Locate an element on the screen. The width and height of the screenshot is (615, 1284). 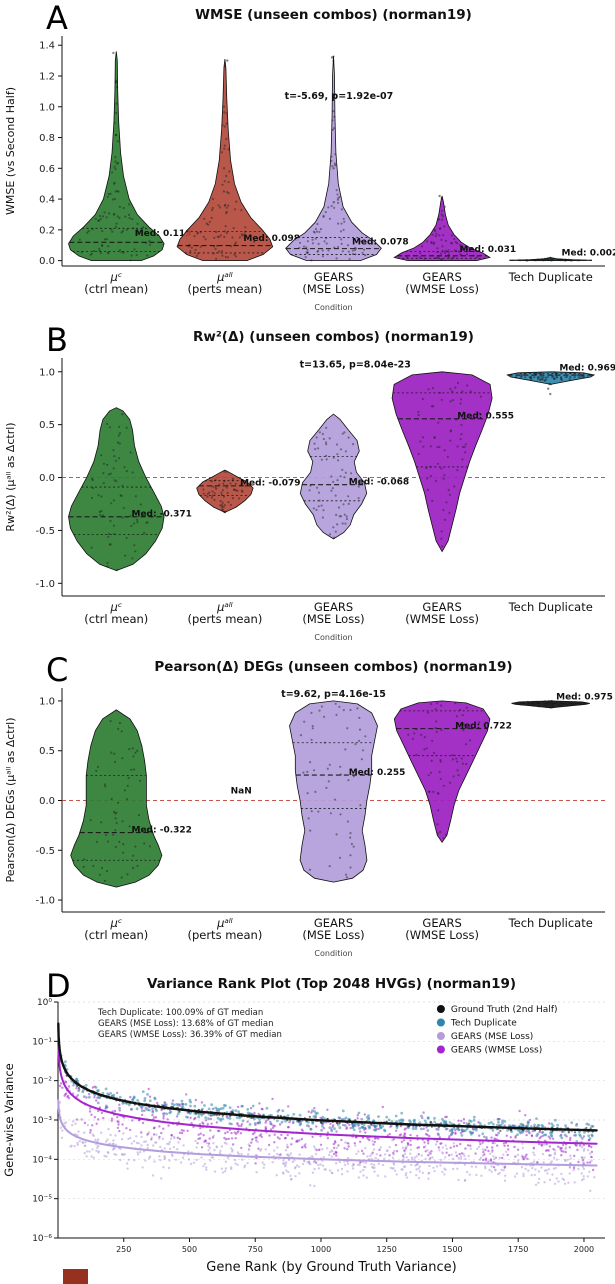
svg-text:Tech Duplicate: 100.09% of GT: Tech Duplicate: 100.09% of GT median is located at coordinates (180, 1013).